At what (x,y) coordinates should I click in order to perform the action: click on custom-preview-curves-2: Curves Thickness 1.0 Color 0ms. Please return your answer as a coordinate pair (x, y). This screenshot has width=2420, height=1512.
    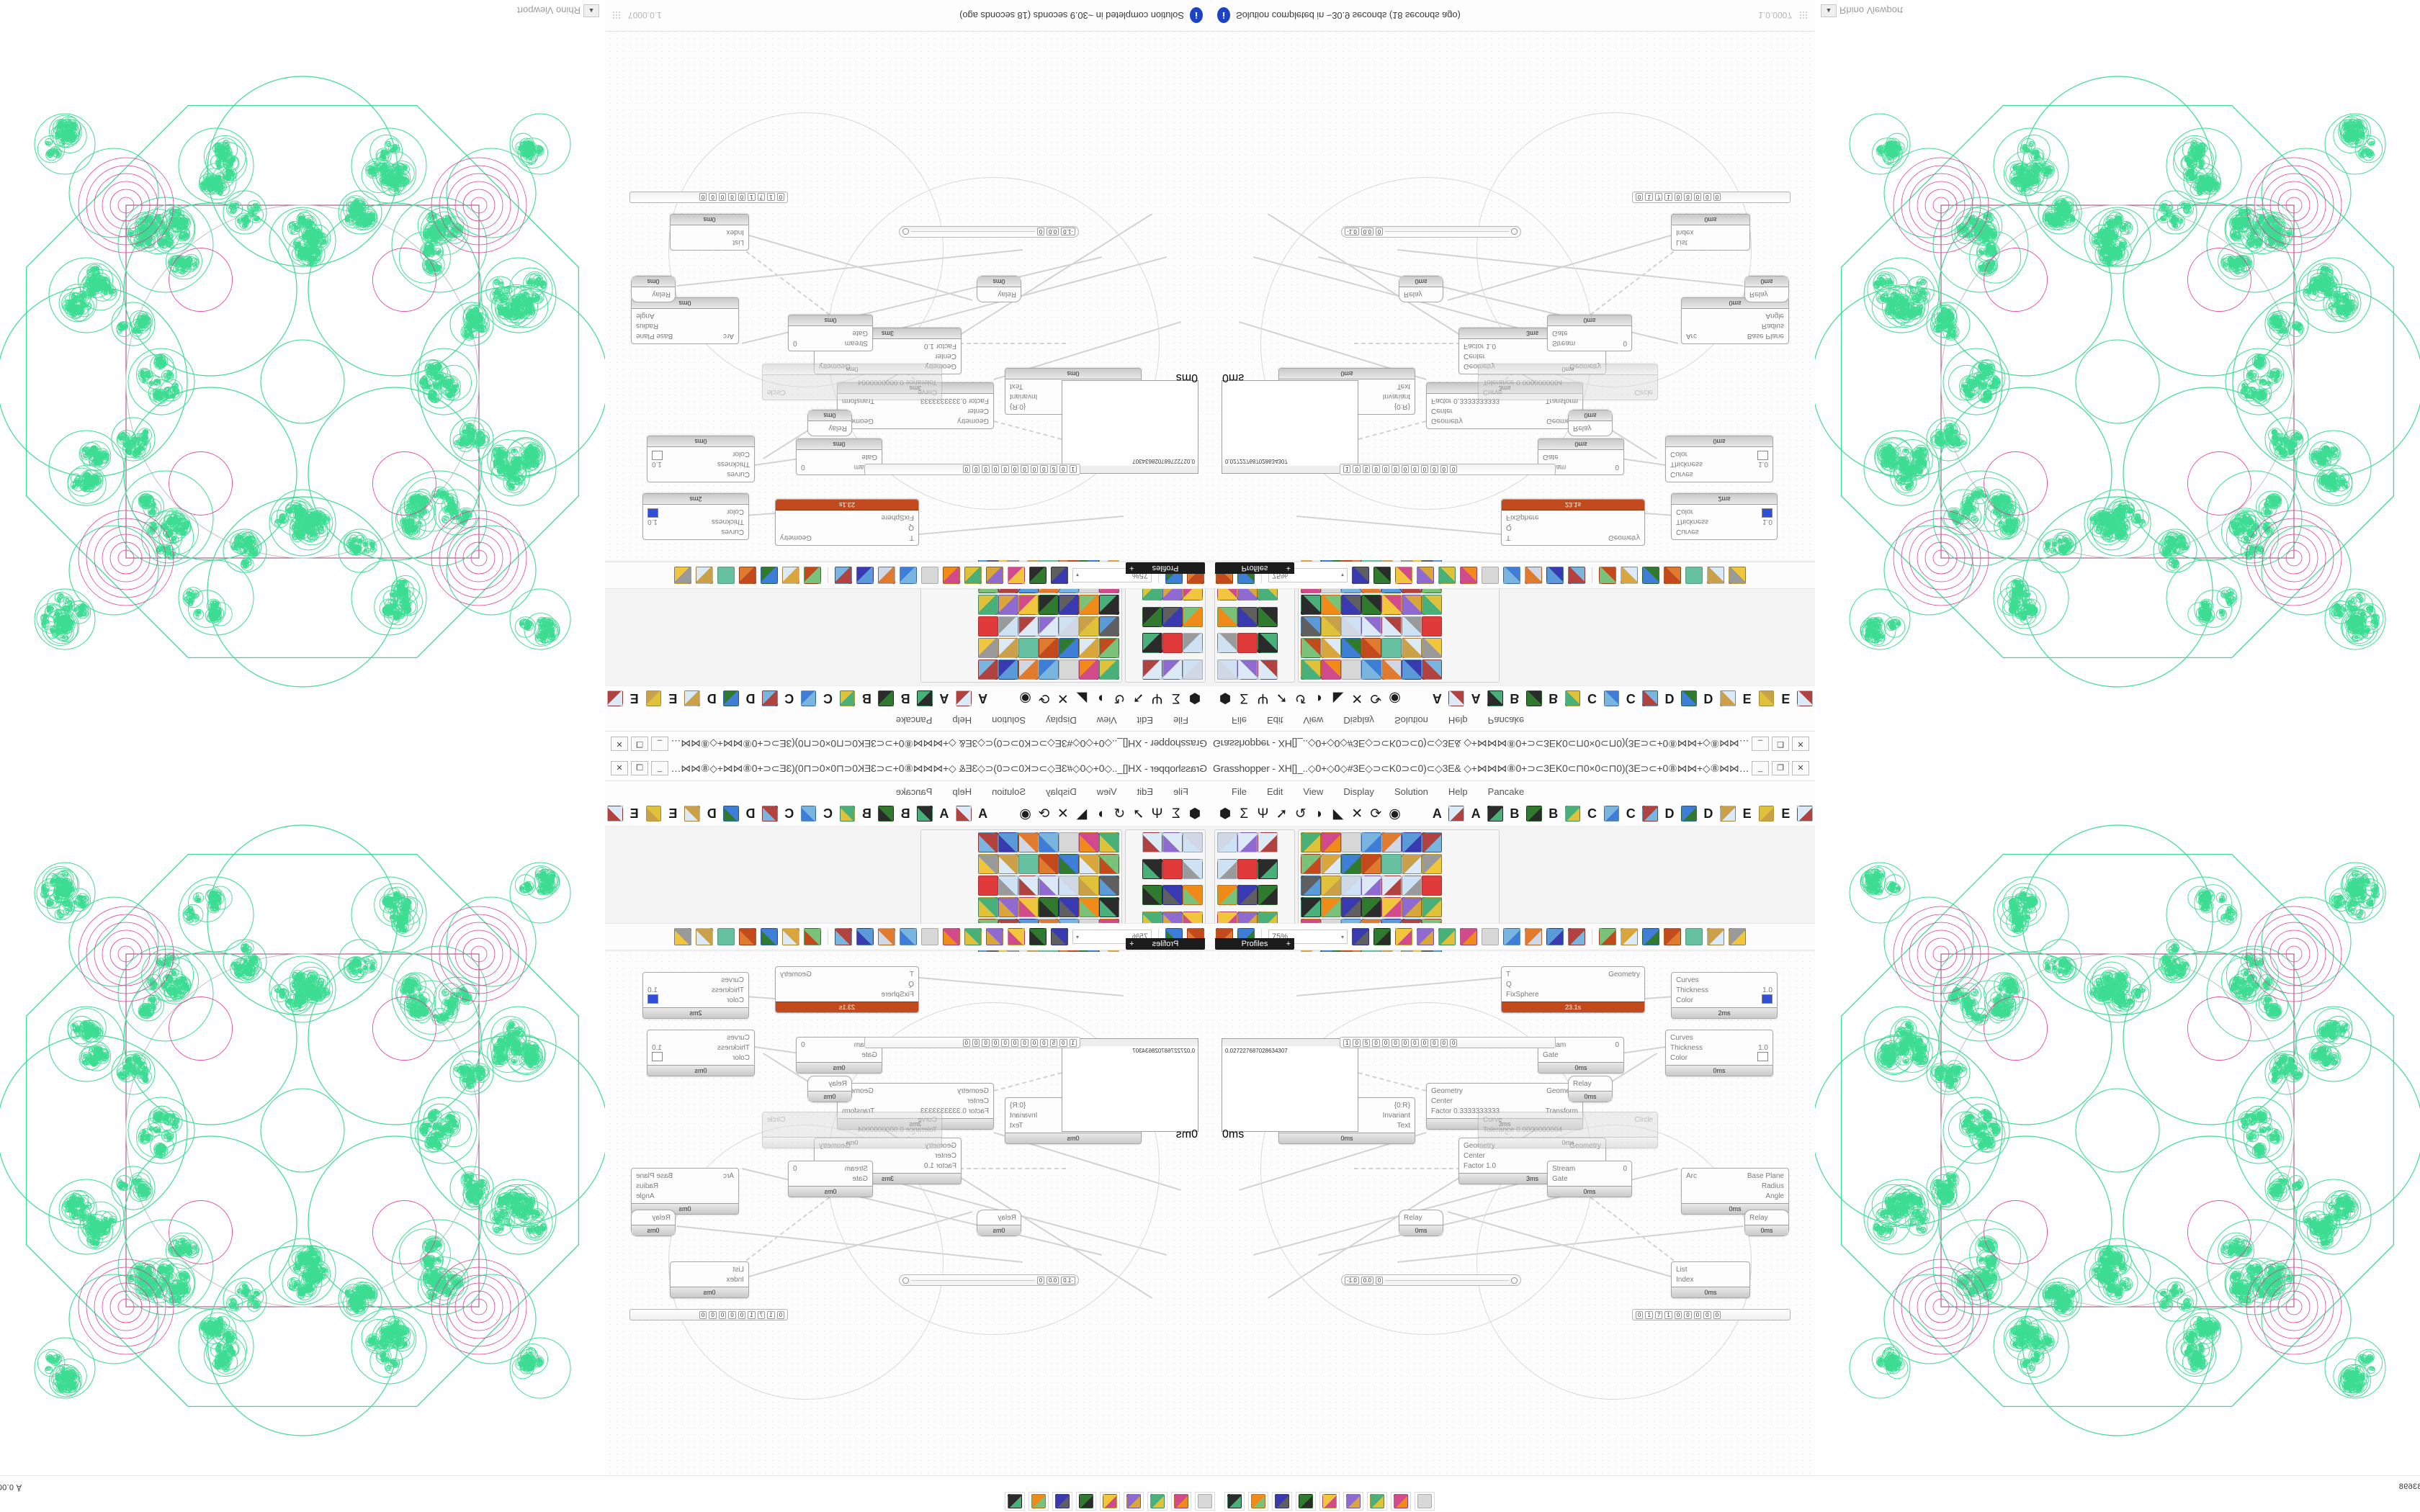
    Looking at the image, I should click on (1719, 459).